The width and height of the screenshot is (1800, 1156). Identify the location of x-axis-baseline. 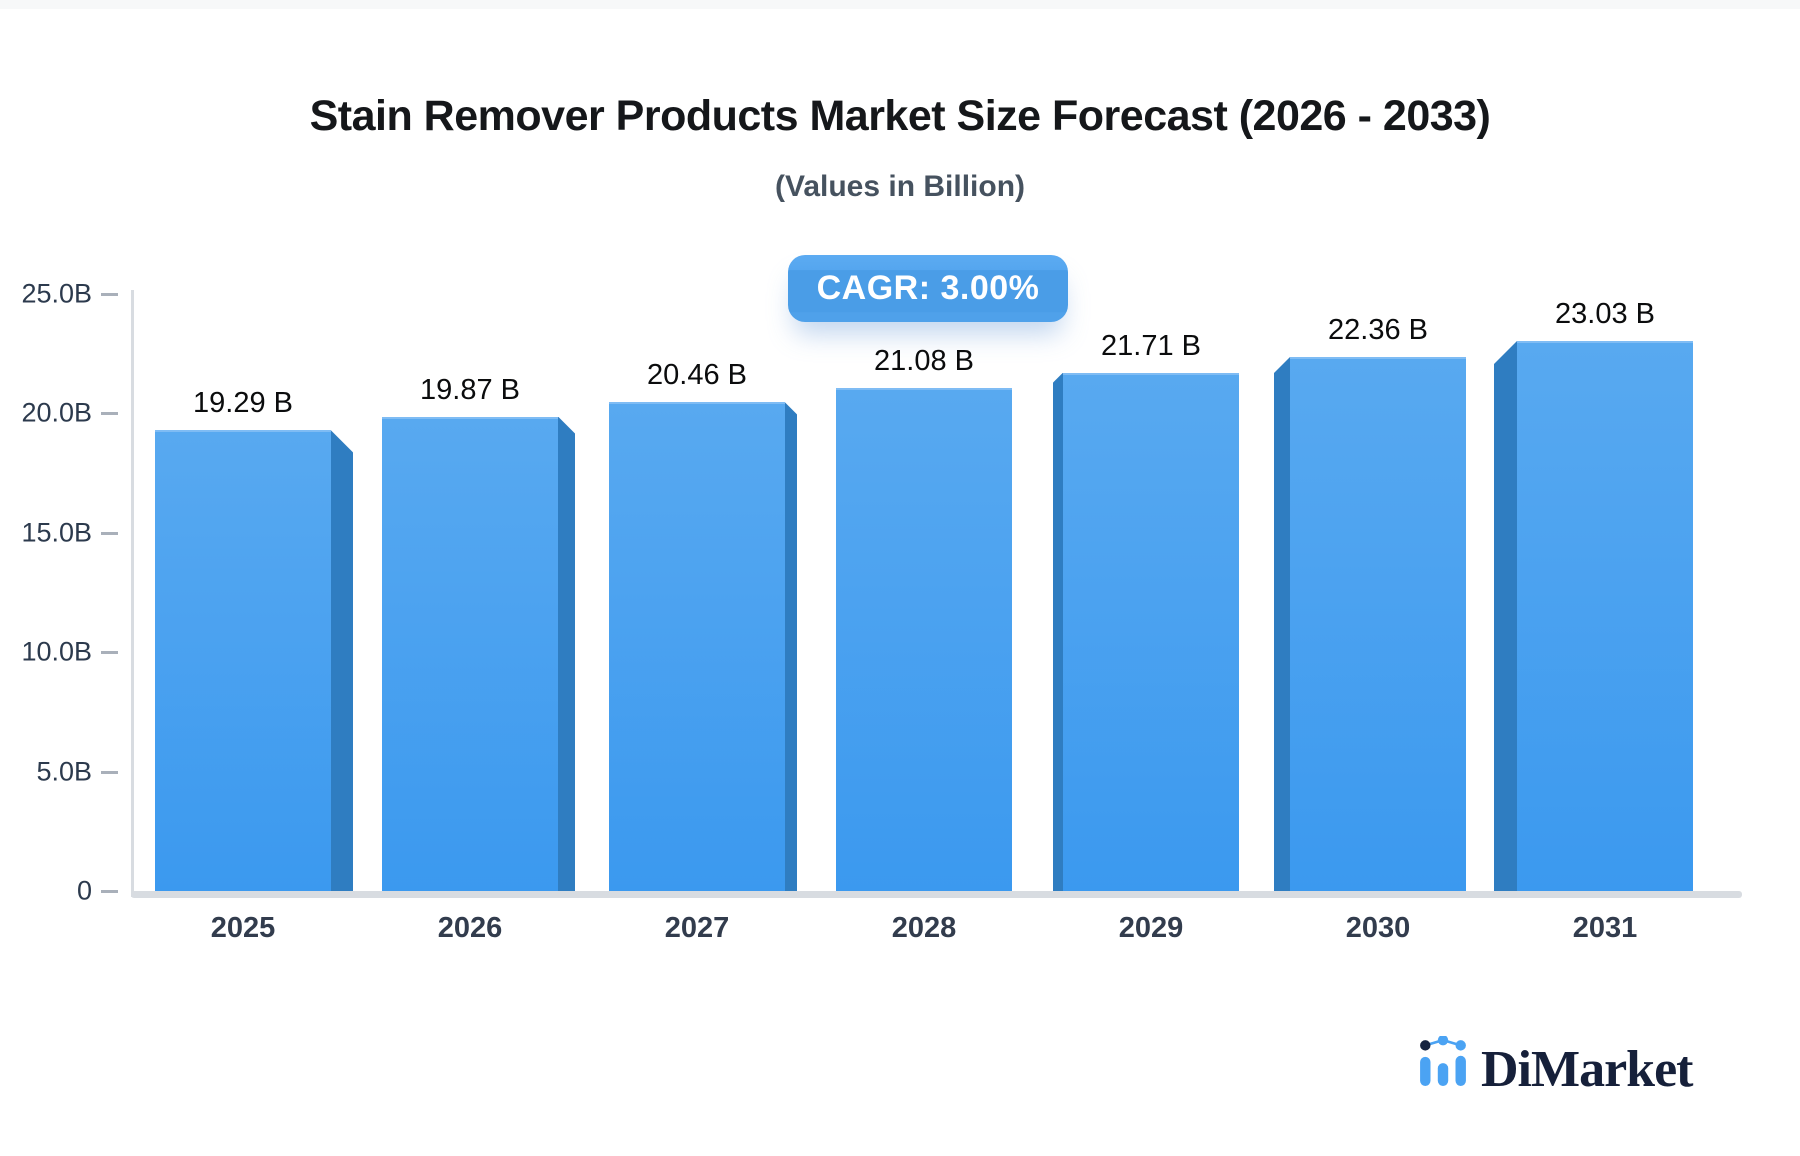
(936, 894).